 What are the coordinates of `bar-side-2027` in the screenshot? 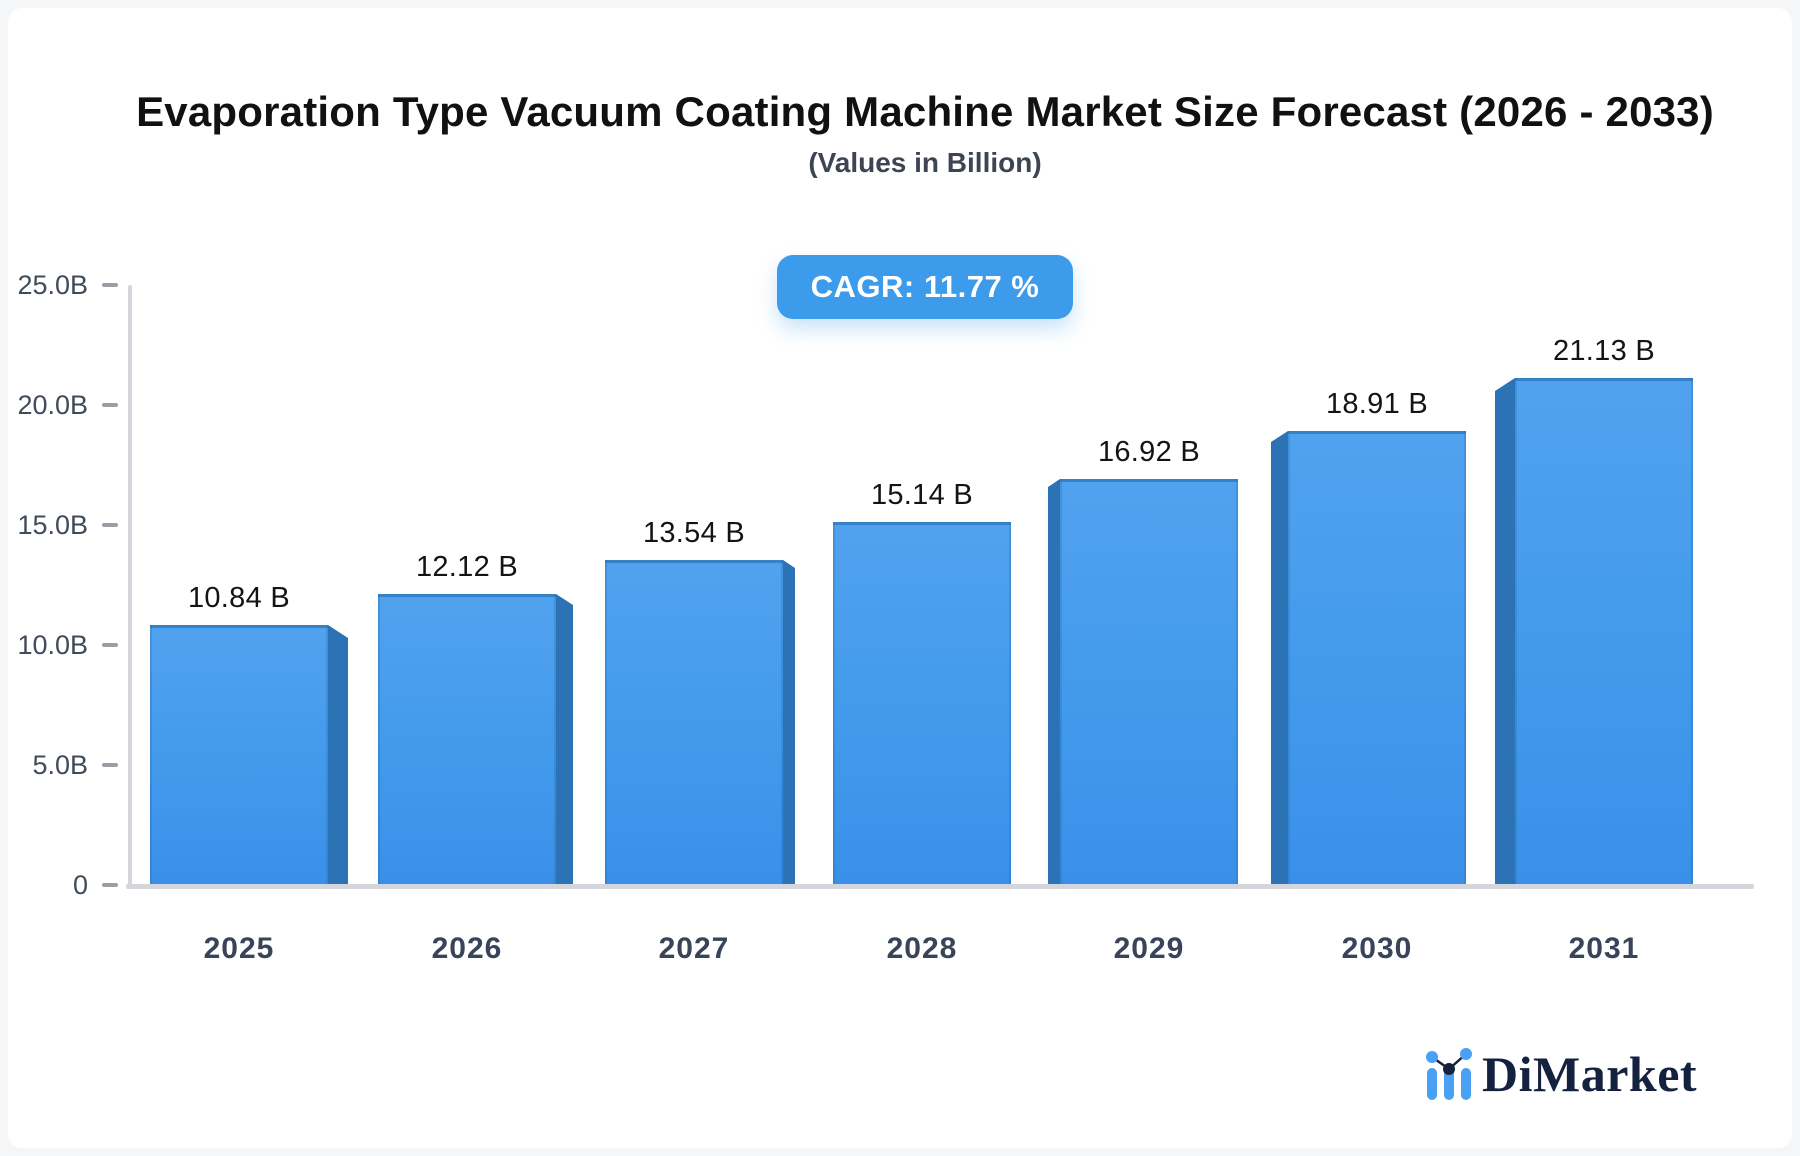 It's located at (789, 722).